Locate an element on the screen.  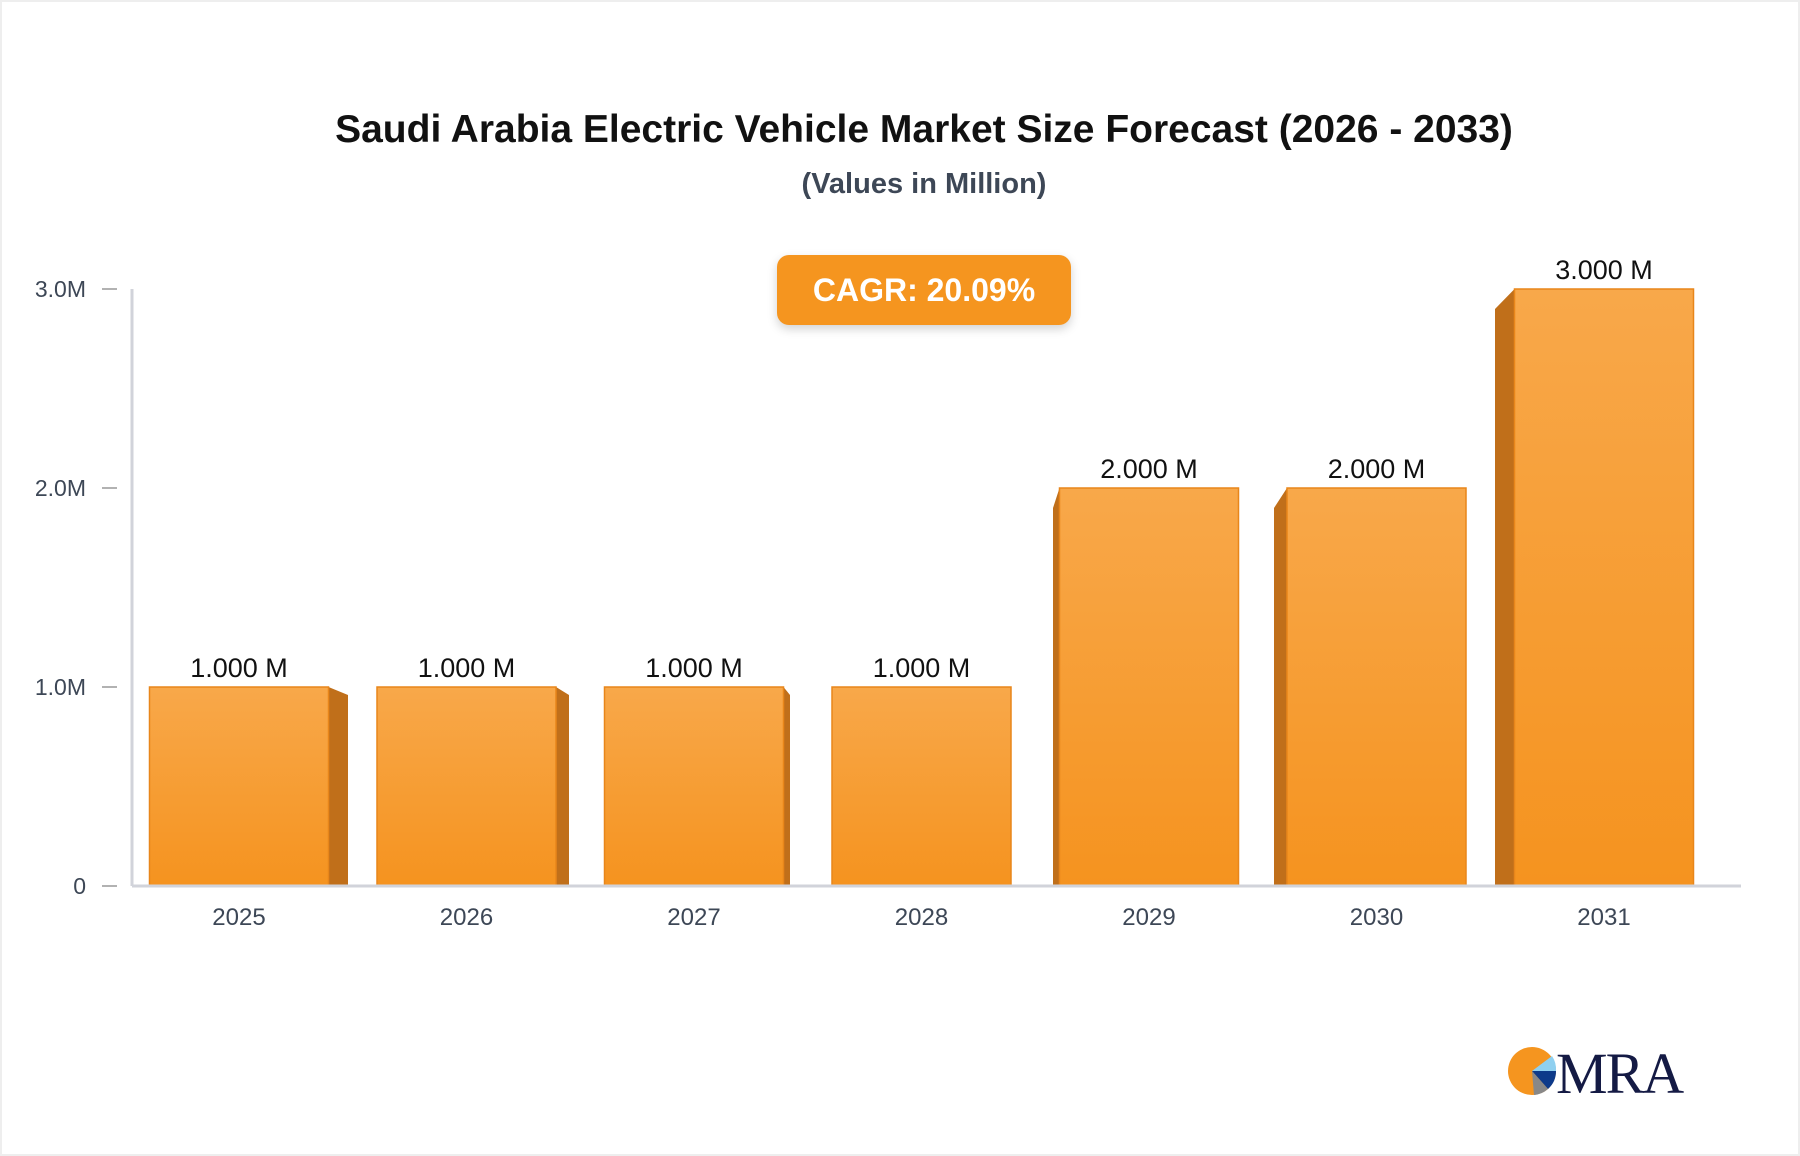
cagr-badge: CAGR: 20.09% is located at coordinates (924, 290).